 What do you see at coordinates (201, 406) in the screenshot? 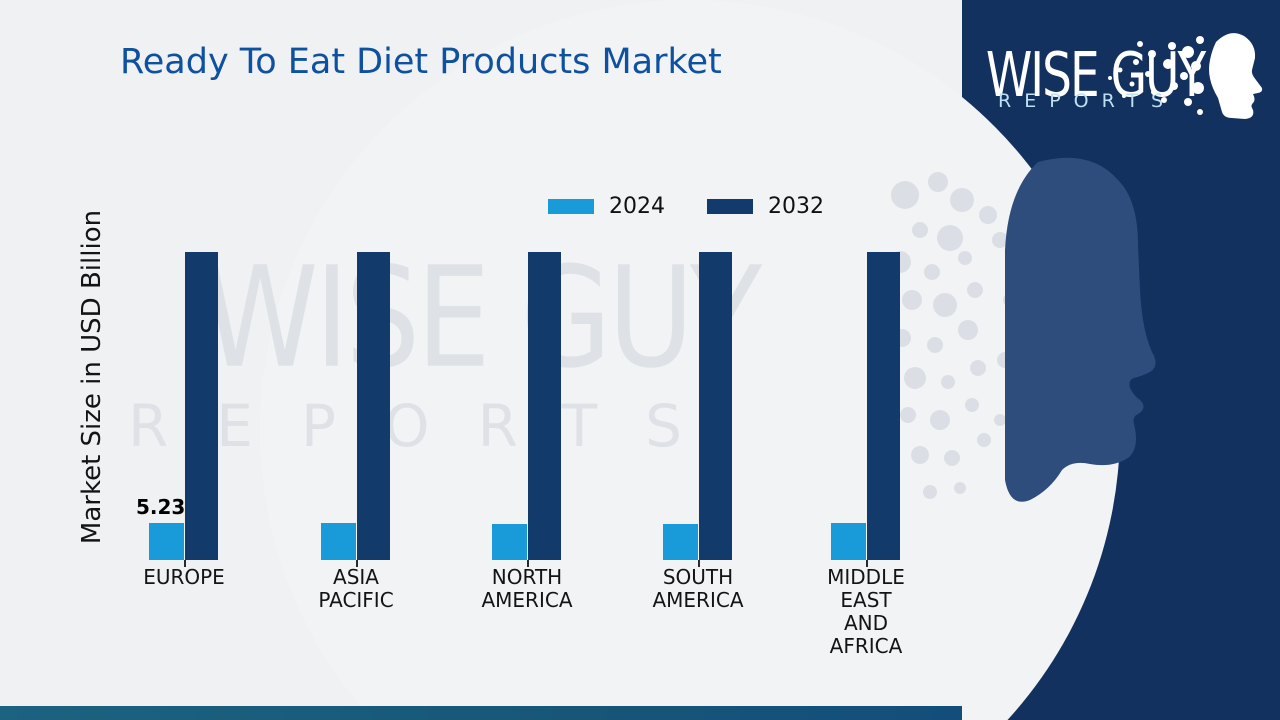
I see `bar-2032-europe` at bounding box center [201, 406].